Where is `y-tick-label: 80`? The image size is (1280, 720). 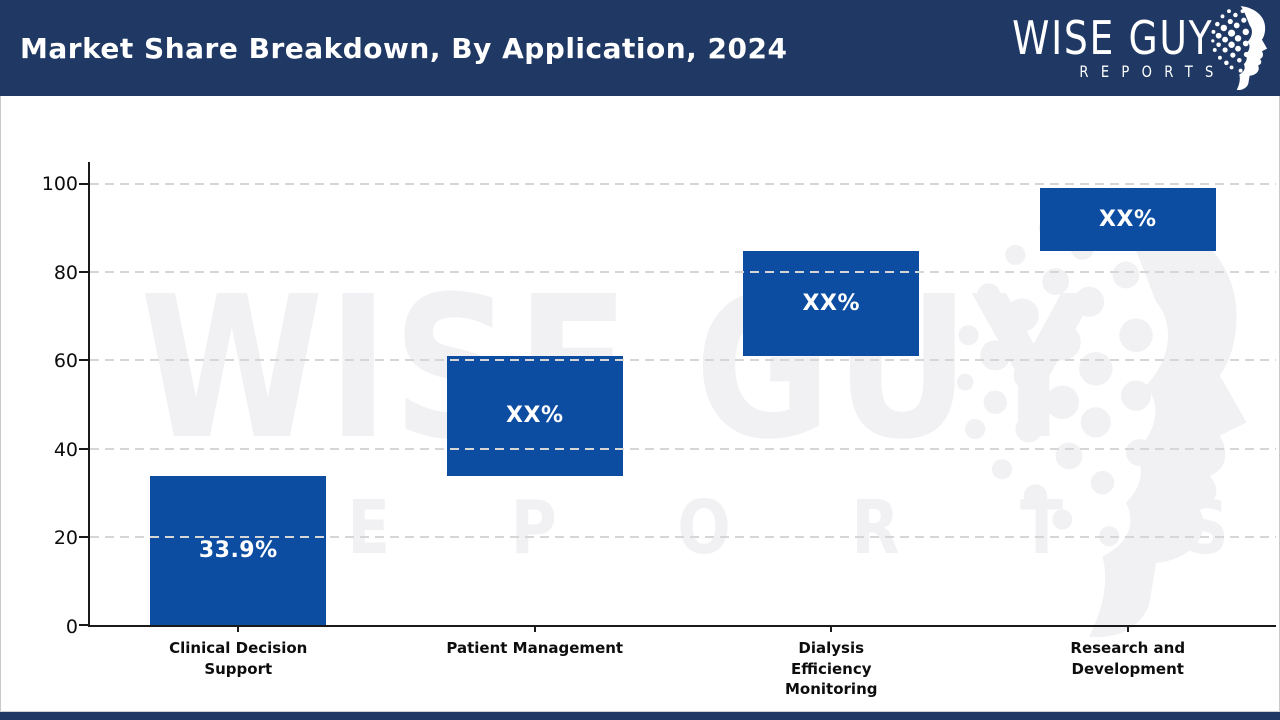
y-tick-label: 80 is located at coordinates (65, 272).